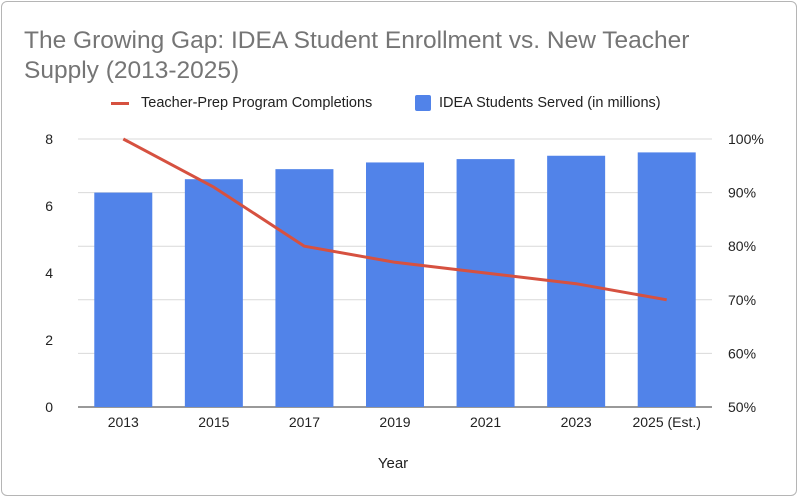  Describe the element at coordinates (746, 139) in the screenshot. I see `y-tick-label-right: 100%` at that location.